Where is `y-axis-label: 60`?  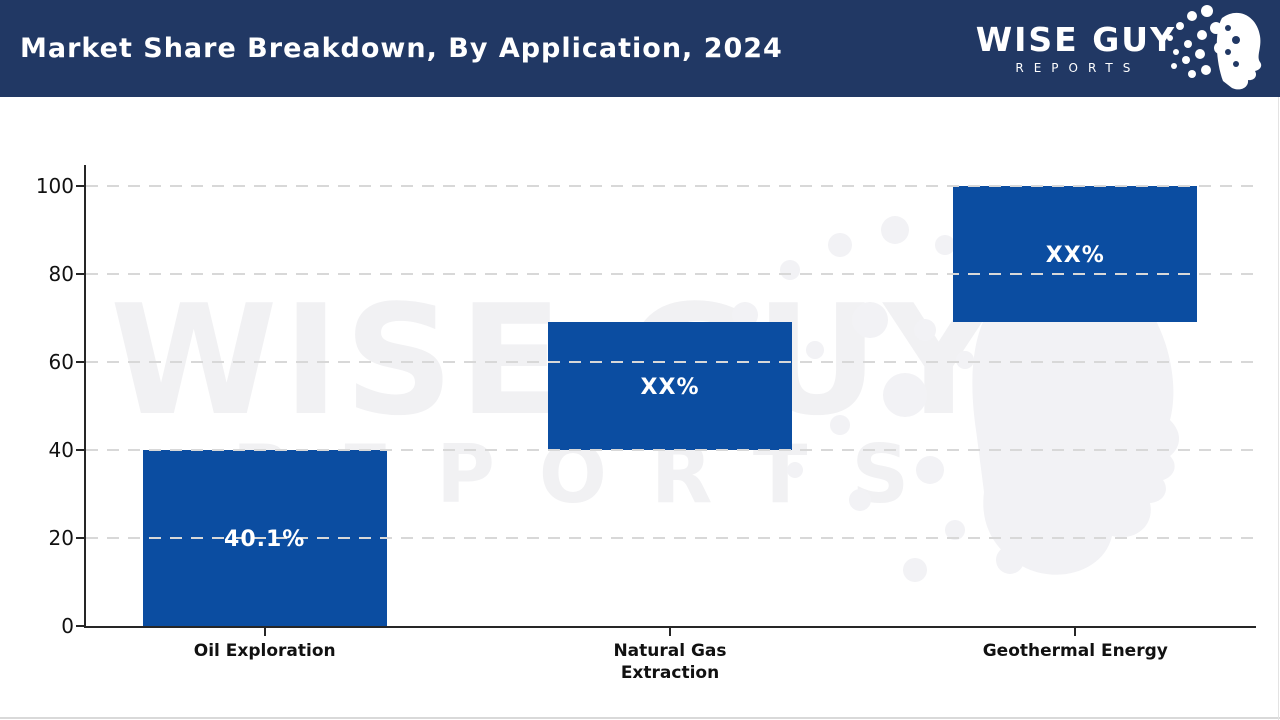
y-axis-label: 60 is located at coordinates (61, 362).